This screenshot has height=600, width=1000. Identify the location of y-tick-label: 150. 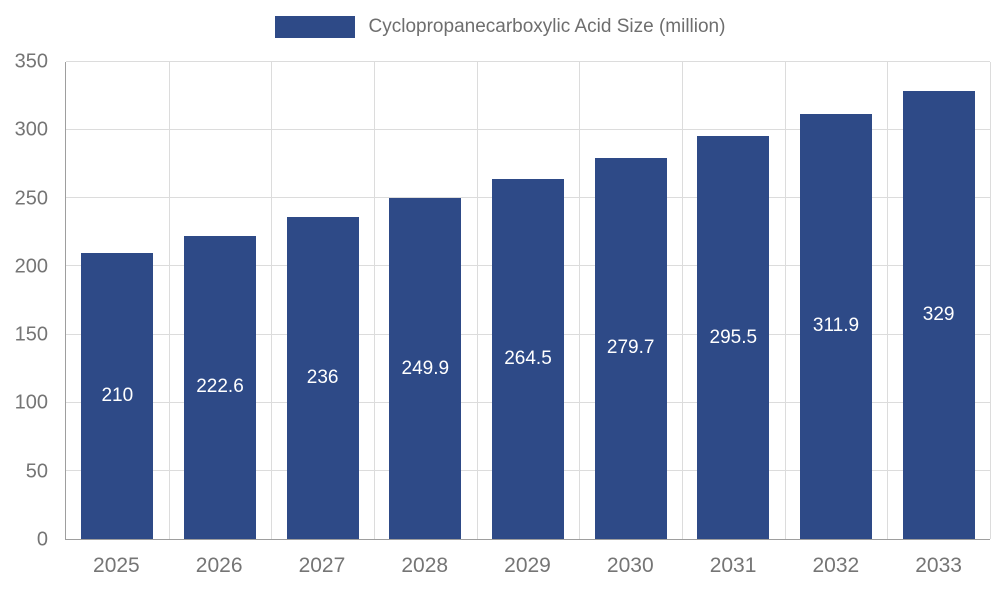
(31, 334).